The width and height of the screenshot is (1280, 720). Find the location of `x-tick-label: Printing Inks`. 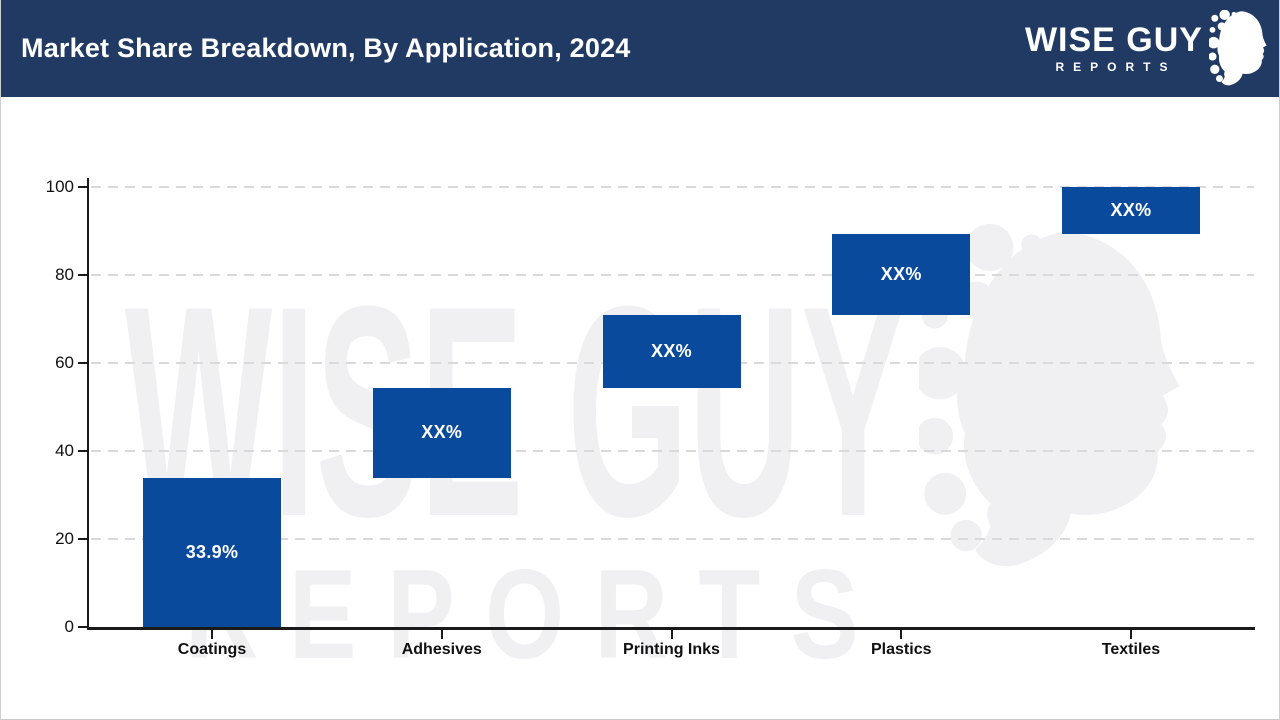

x-tick-label: Printing Inks is located at coordinates (671, 649).